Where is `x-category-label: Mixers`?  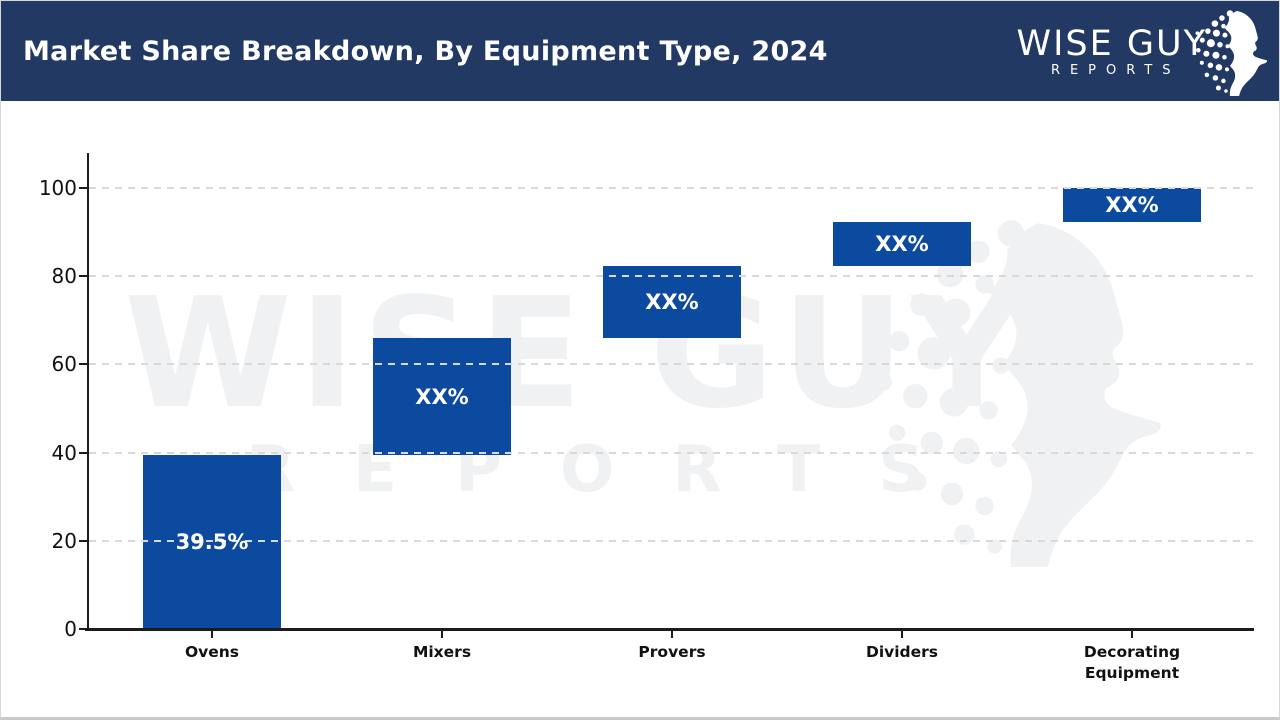
x-category-label: Mixers is located at coordinates (442, 652).